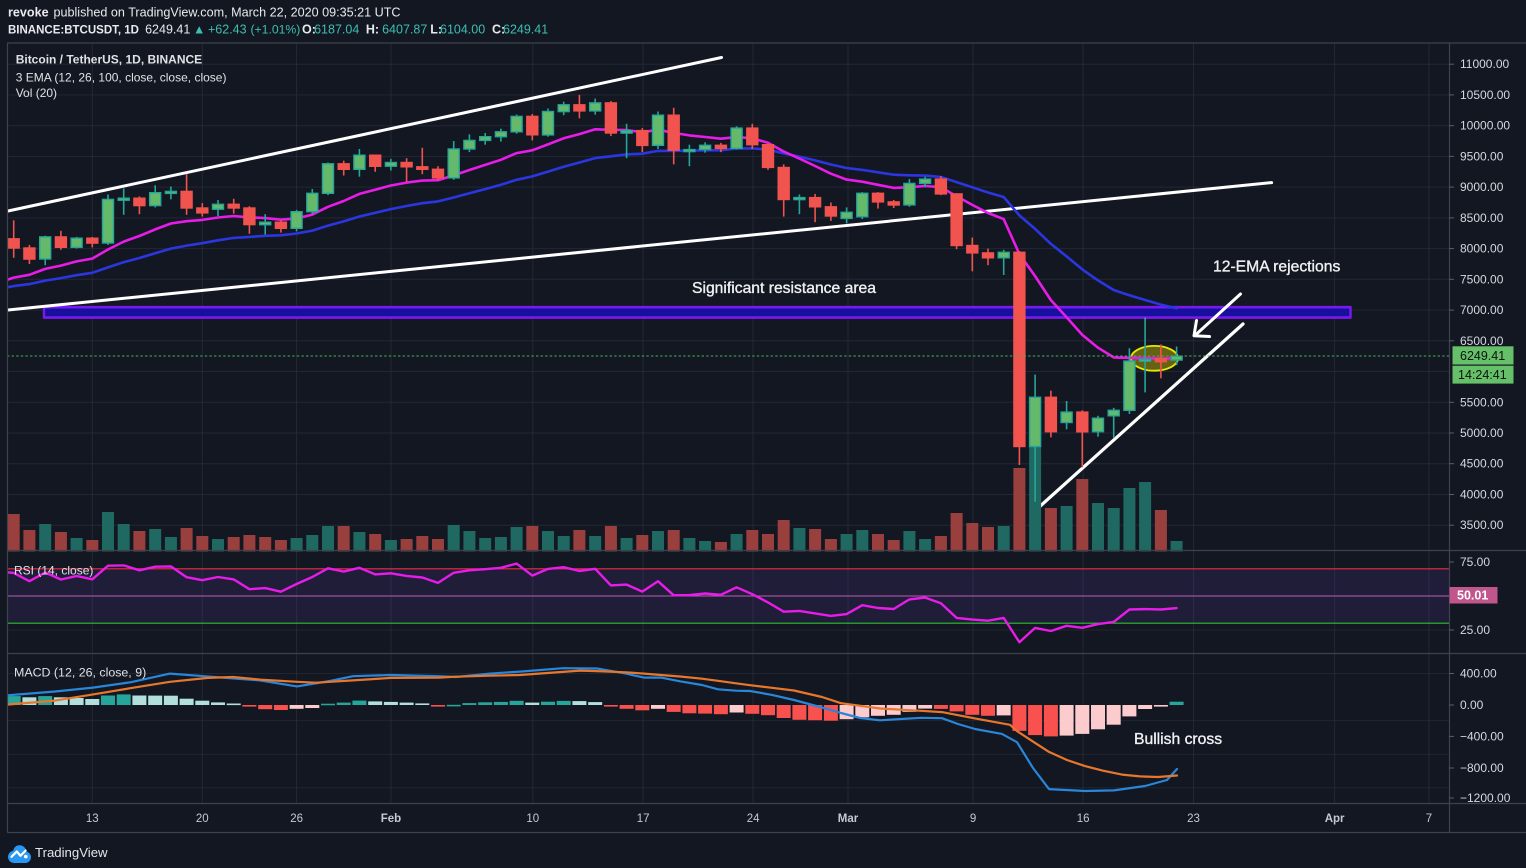  What do you see at coordinates (1482, 218) in the screenshot?
I see `svg-text: 8500.00` at bounding box center [1482, 218].